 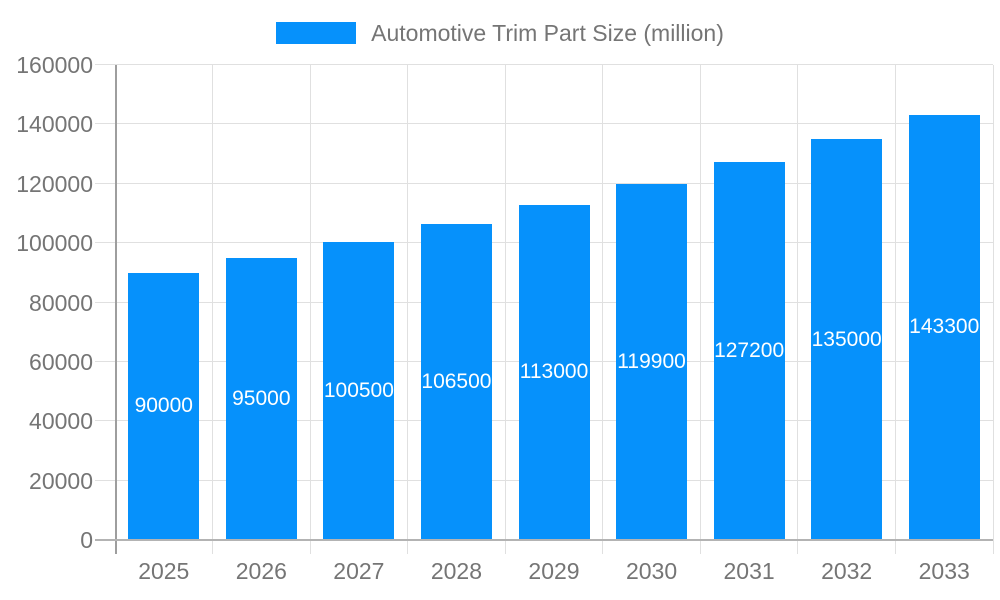 What do you see at coordinates (316, 33) in the screenshot?
I see `legend-swatch` at bounding box center [316, 33].